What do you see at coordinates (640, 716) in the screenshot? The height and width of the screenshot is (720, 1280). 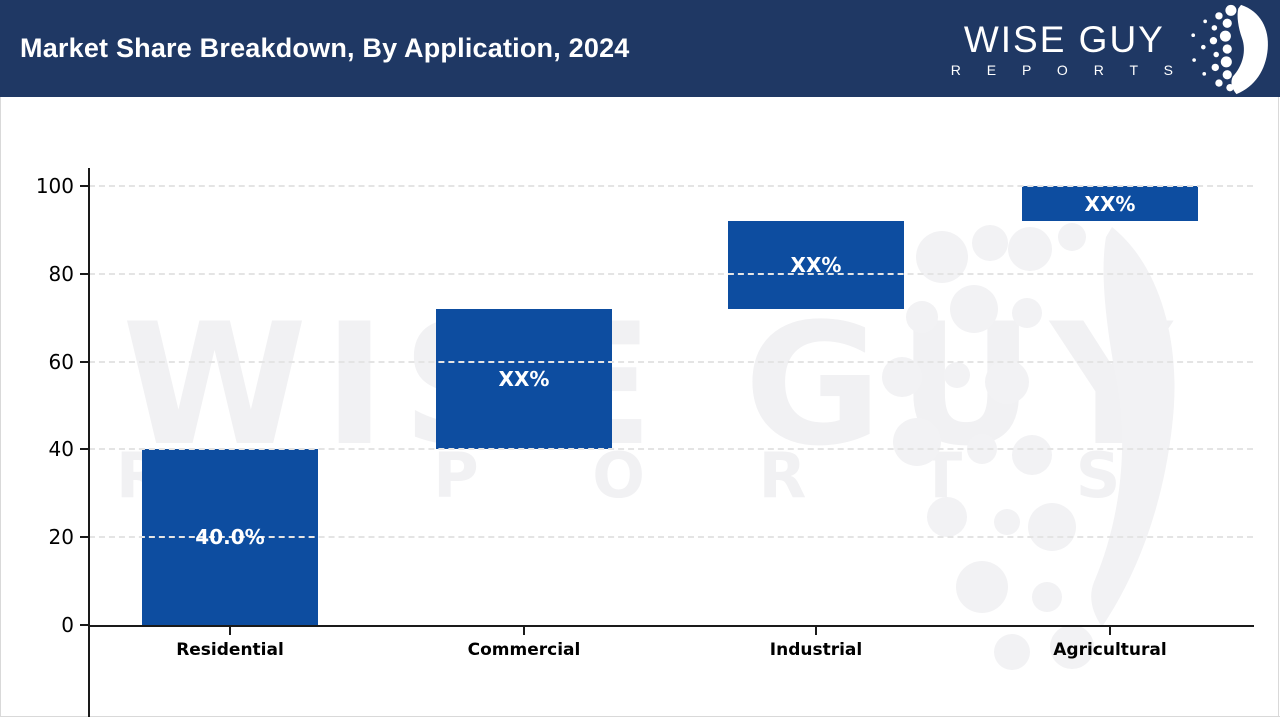 I see `frame-border-bottom` at bounding box center [640, 716].